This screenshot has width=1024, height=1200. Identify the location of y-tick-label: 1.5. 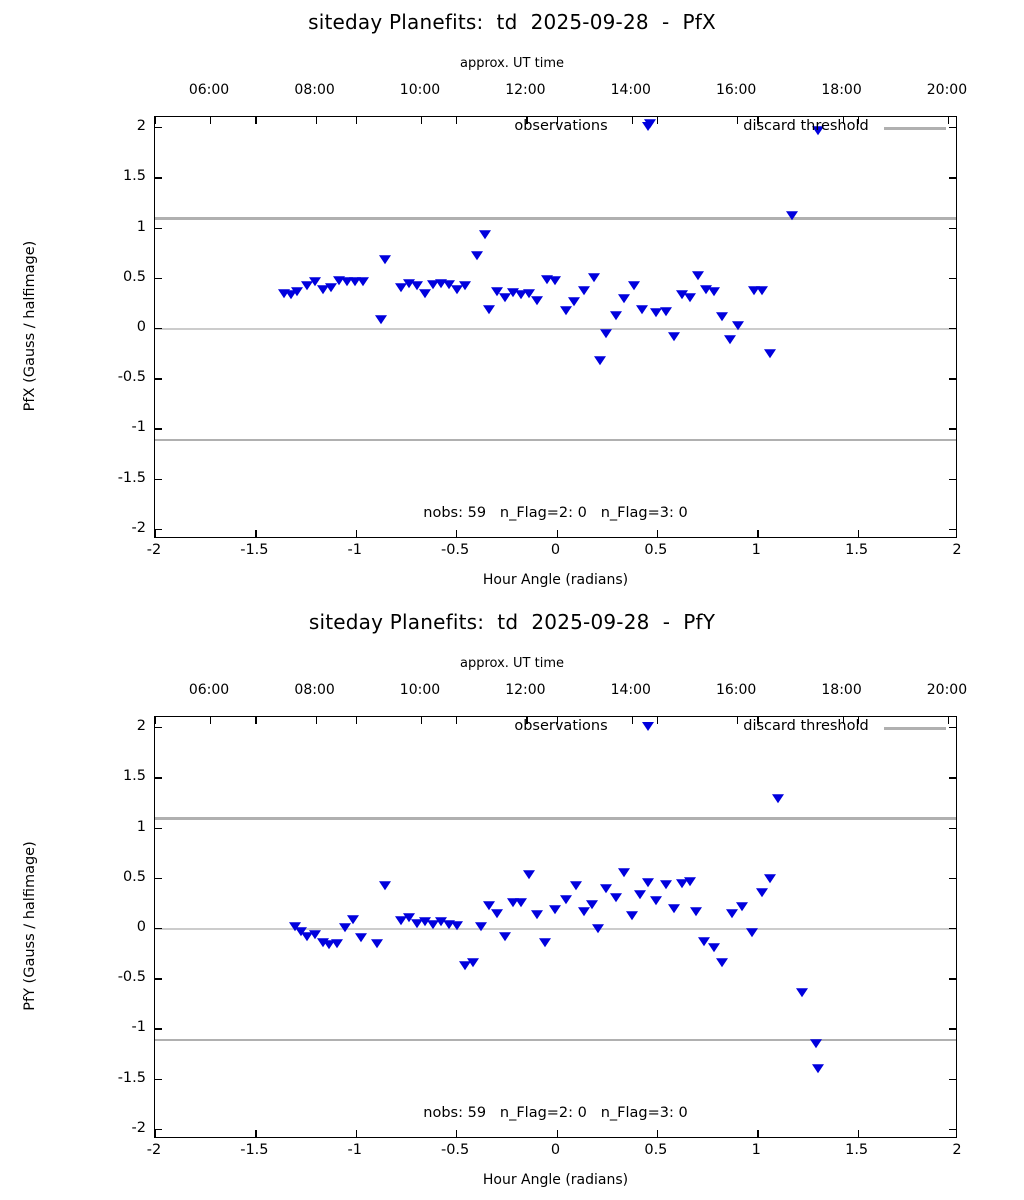
(134, 176).